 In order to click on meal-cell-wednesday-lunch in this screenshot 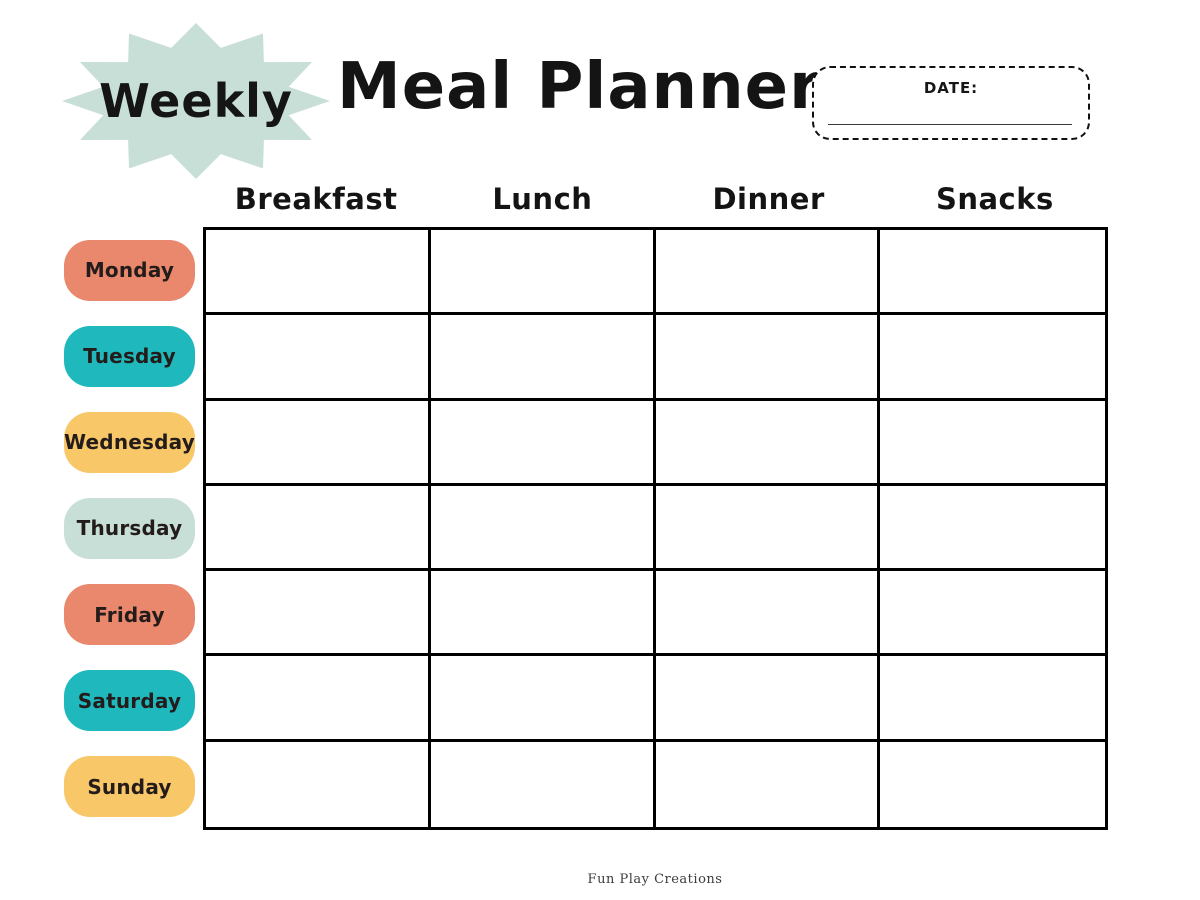, I will do `click(543, 443)`.